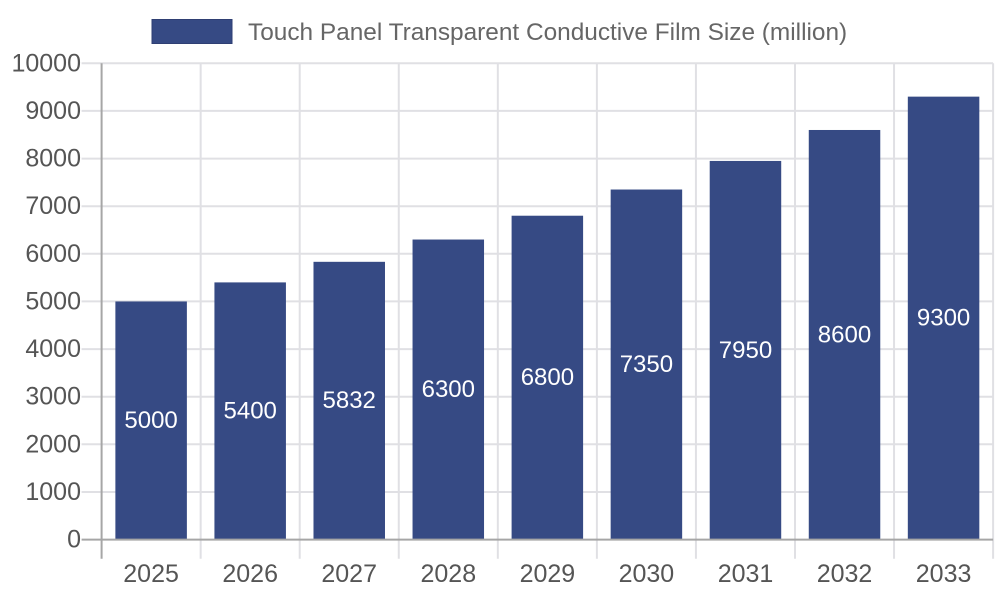  Describe the element at coordinates (647, 574) in the screenshot. I see `svg-text: 2030` at that location.